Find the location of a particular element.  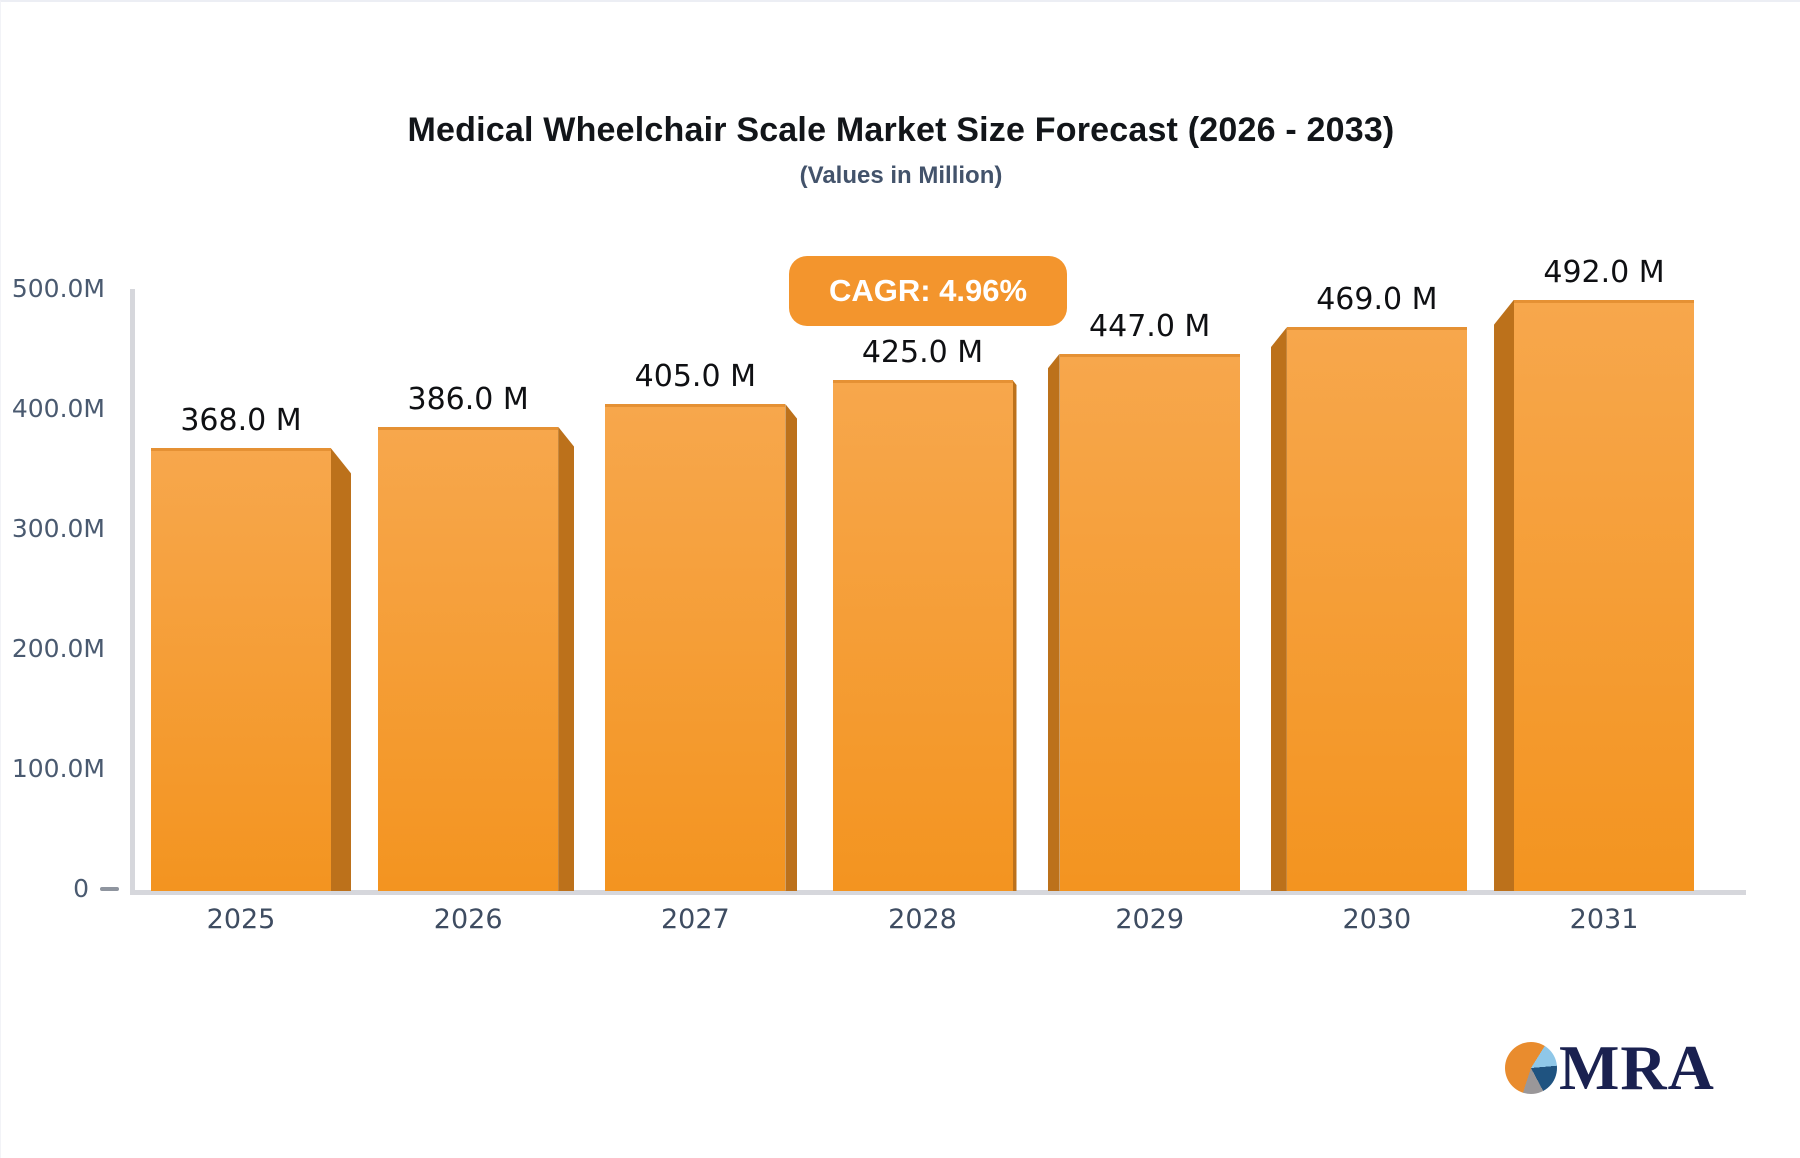

brand-logo: MRA is located at coordinates (1610, 1067).